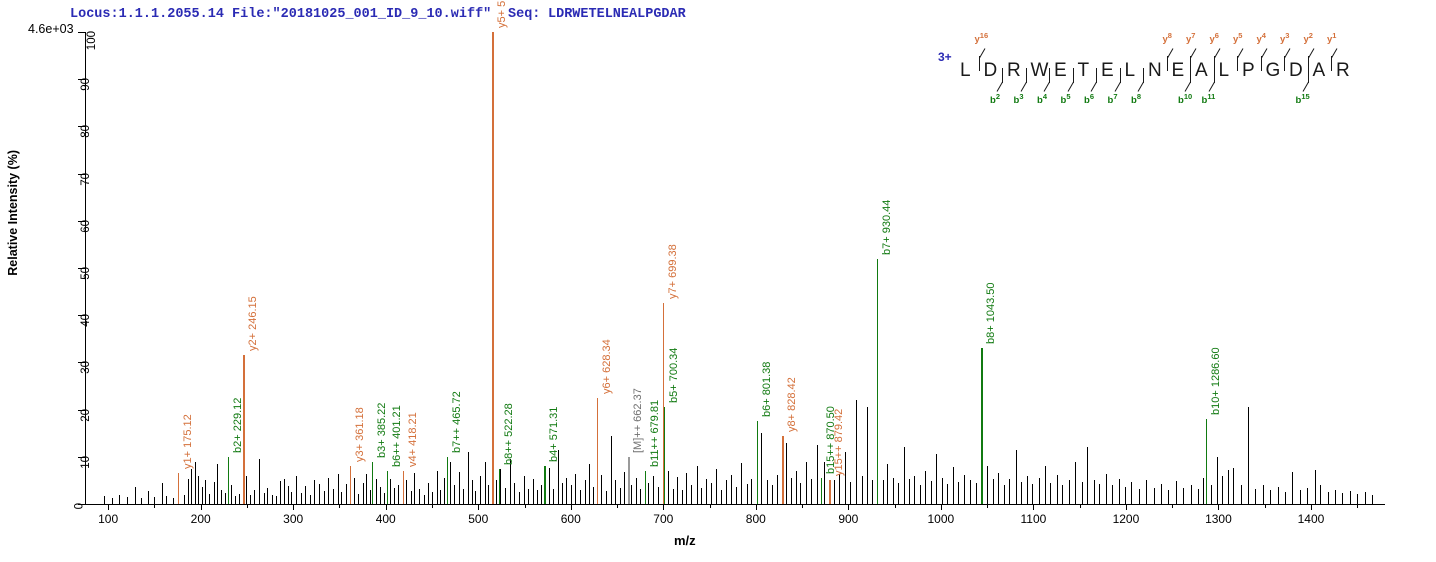 The width and height of the screenshot is (1436, 562). Describe the element at coordinates (1218, 519) in the screenshot. I see `x-tick-label: 1300` at that location.